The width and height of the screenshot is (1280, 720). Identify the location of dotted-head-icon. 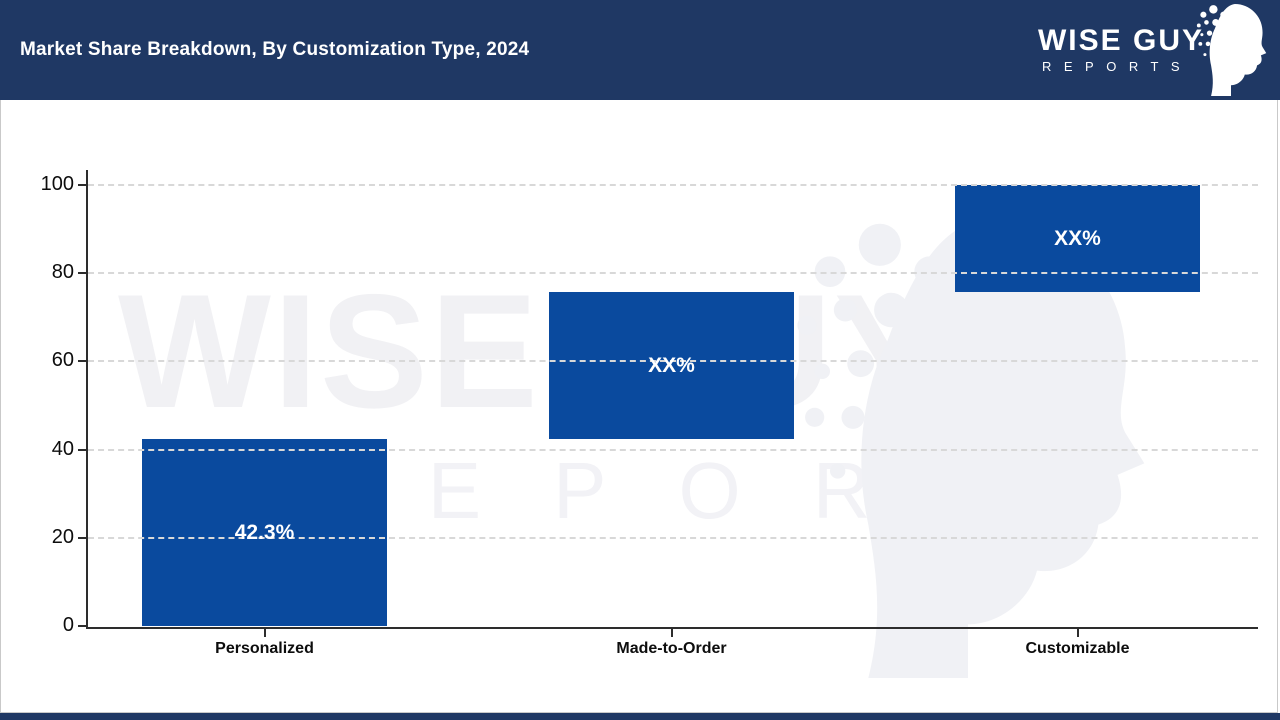
(1231, 50).